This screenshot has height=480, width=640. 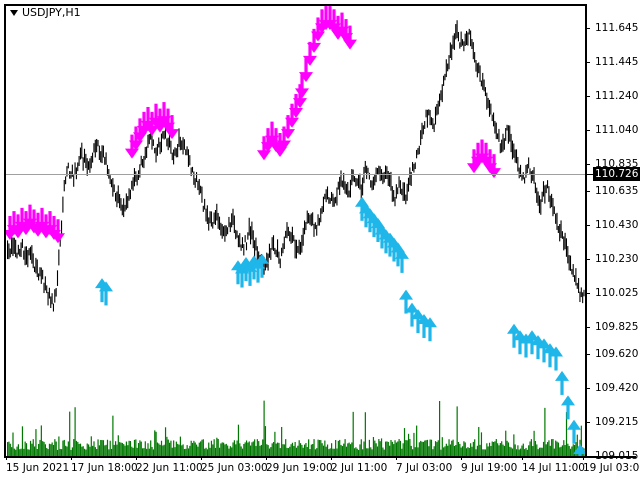 I want to click on time-axis-label: 19 Jul 03:00, so click(x=611, y=468).